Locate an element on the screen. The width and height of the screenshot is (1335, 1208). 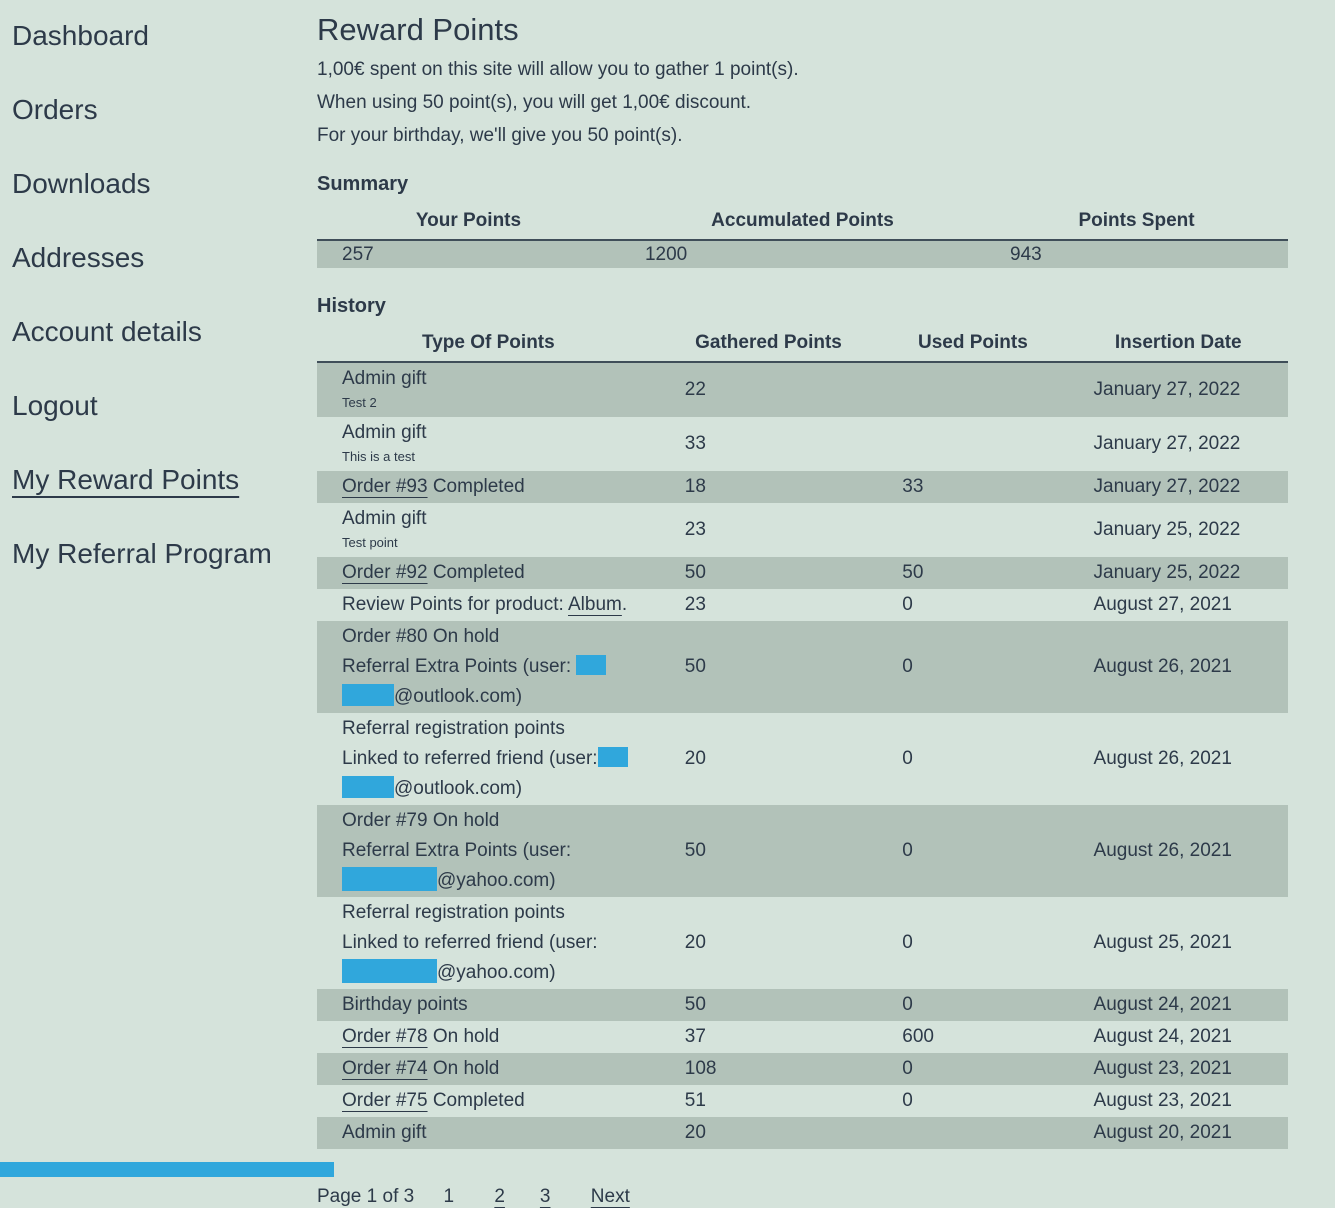
table-row: Order #92 Completed 50 50 January 25, 2022 is located at coordinates (802, 573).